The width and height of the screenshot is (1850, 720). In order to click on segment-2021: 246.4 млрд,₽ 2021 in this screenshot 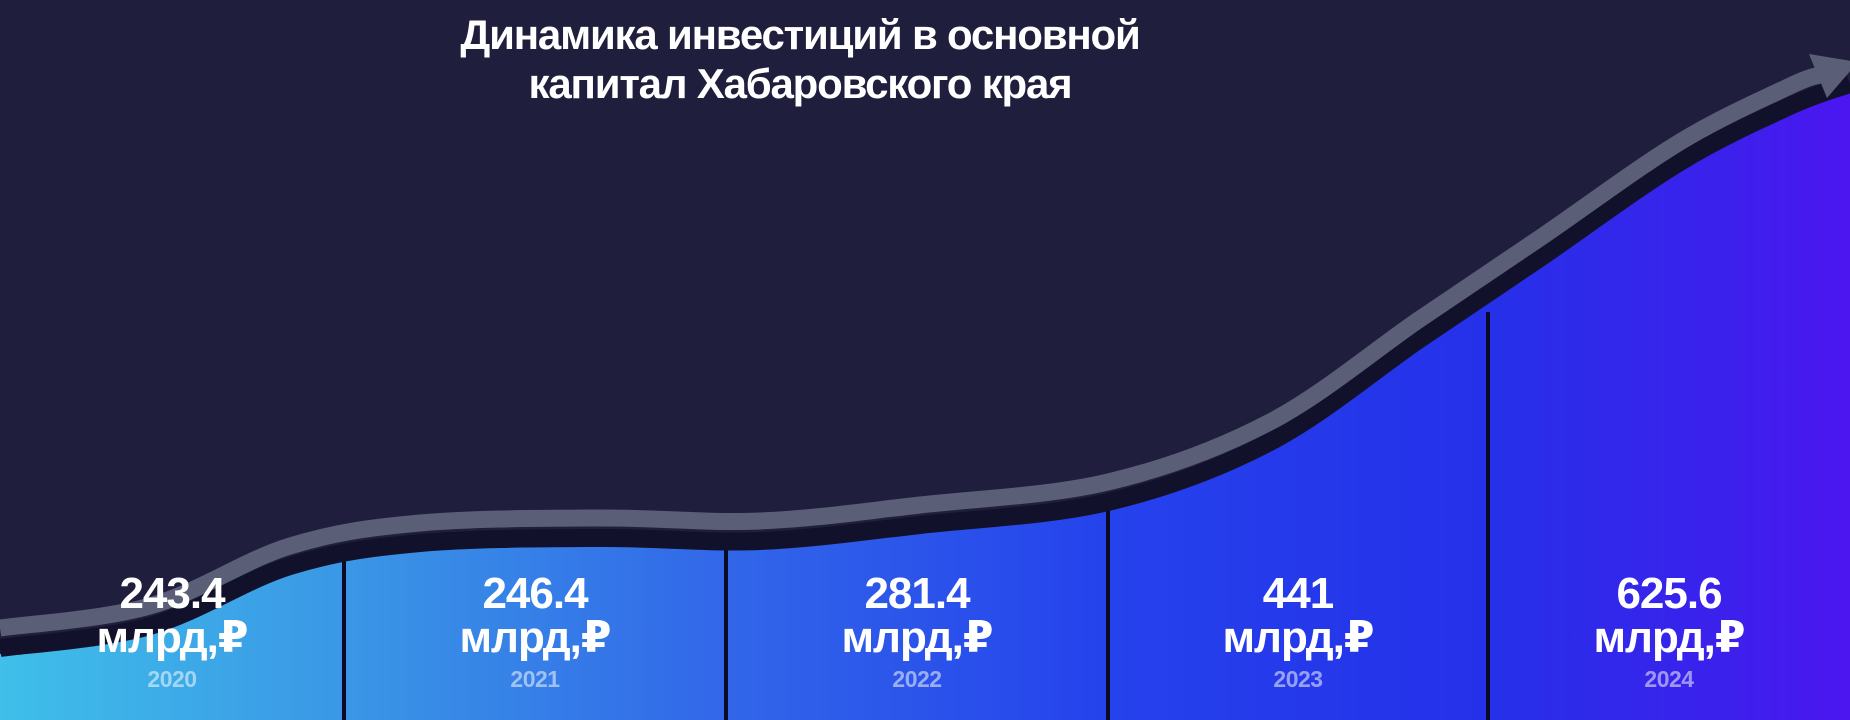, I will do `click(535, 631)`.